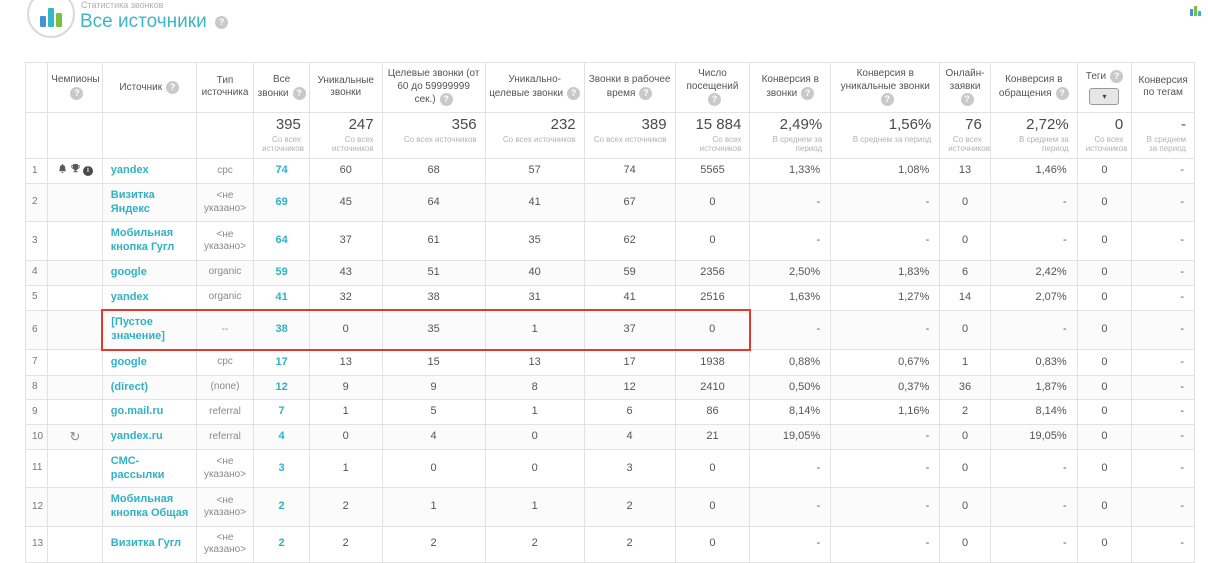 The image size is (1208, 563). I want to click on col-header-unique_calls: Уникальные звонки, so click(345, 87).